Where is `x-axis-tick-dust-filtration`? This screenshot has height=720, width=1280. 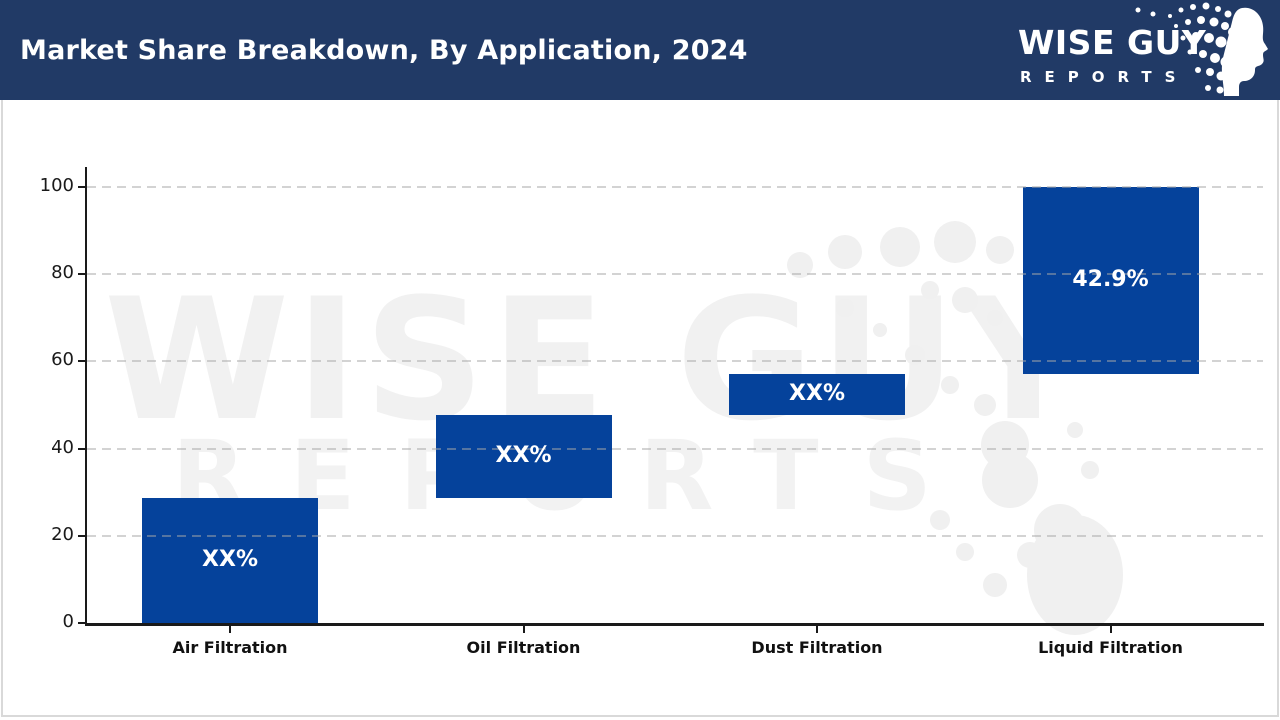 x-axis-tick-dust-filtration is located at coordinates (817, 629).